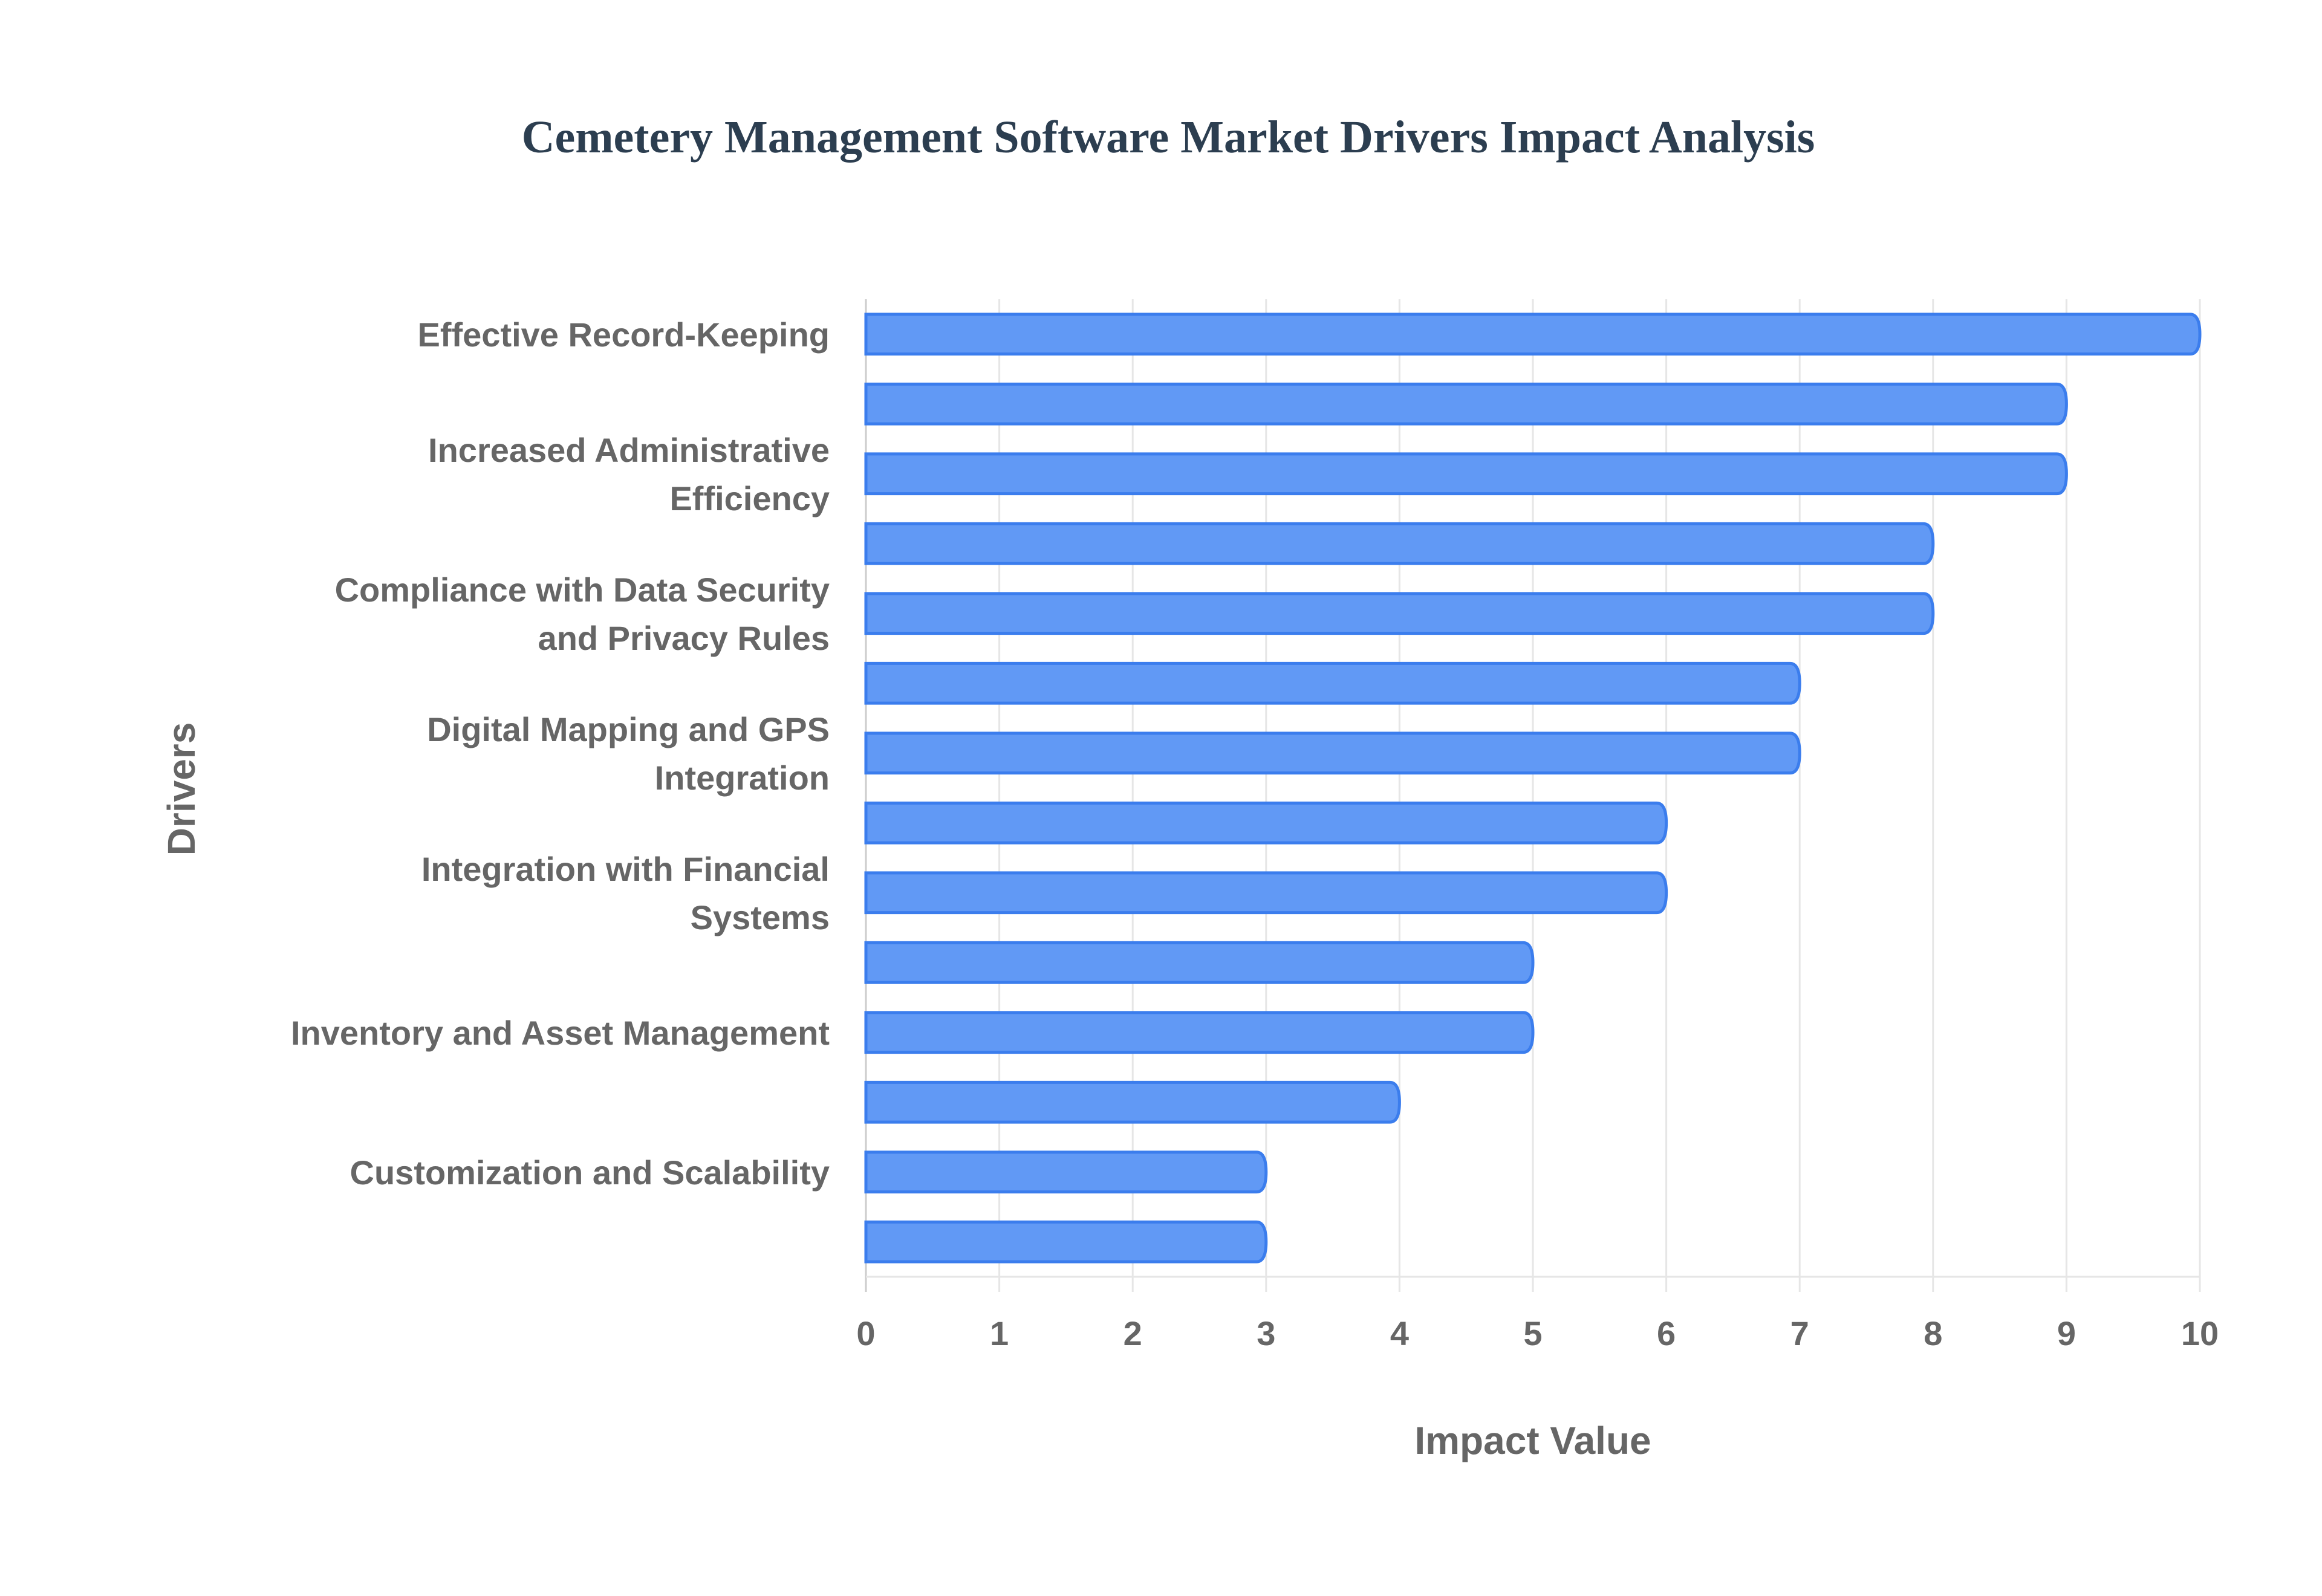 The width and height of the screenshot is (2322, 1596). What do you see at coordinates (743, 778) in the screenshot?
I see `y-tick-label: Integration` at bounding box center [743, 778].